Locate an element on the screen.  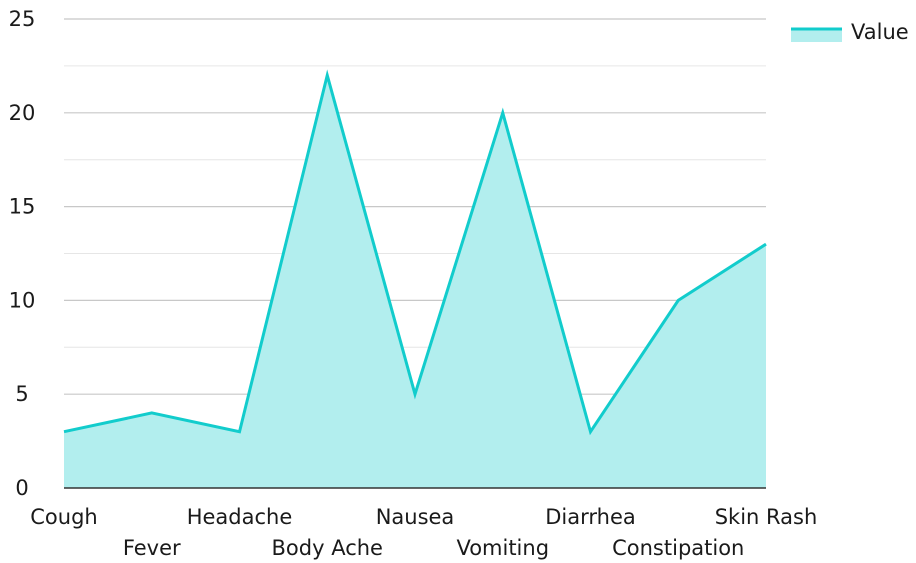
x-tick-label: Nausea is located at coordinates (415, 517).